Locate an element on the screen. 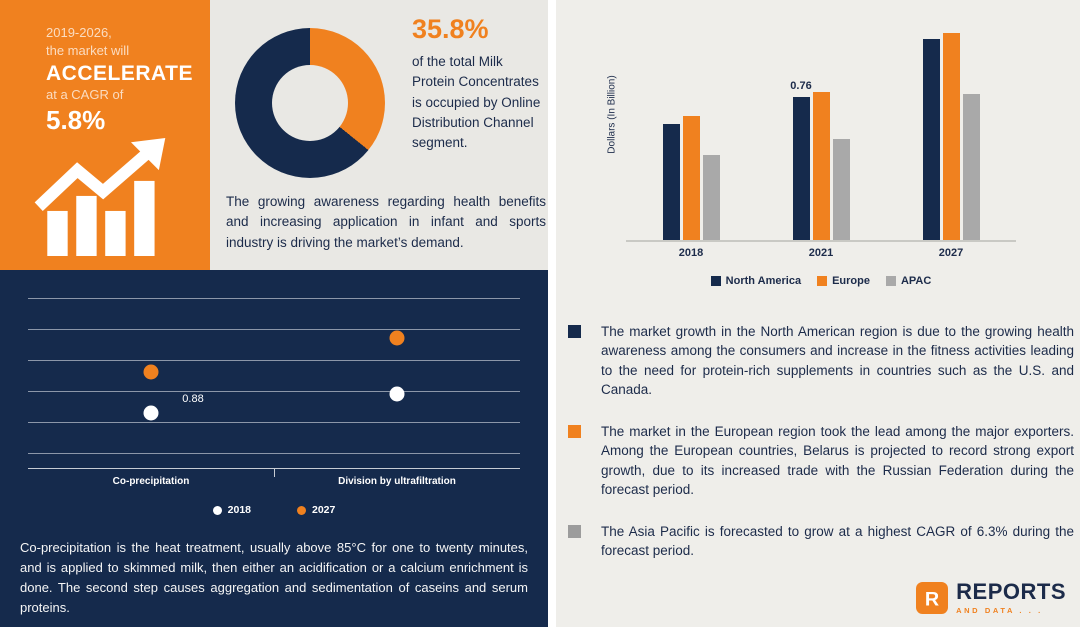  legend-label: APAC is located at coordinates (916, 281).